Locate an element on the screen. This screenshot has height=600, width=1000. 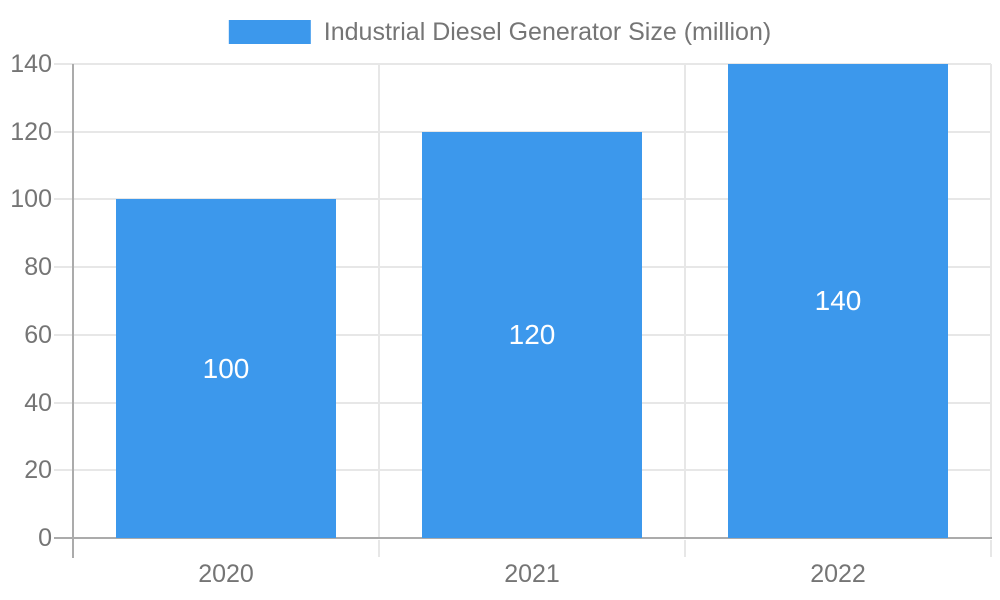
y-axis-label: 80 is located at coordinates (38, 267).